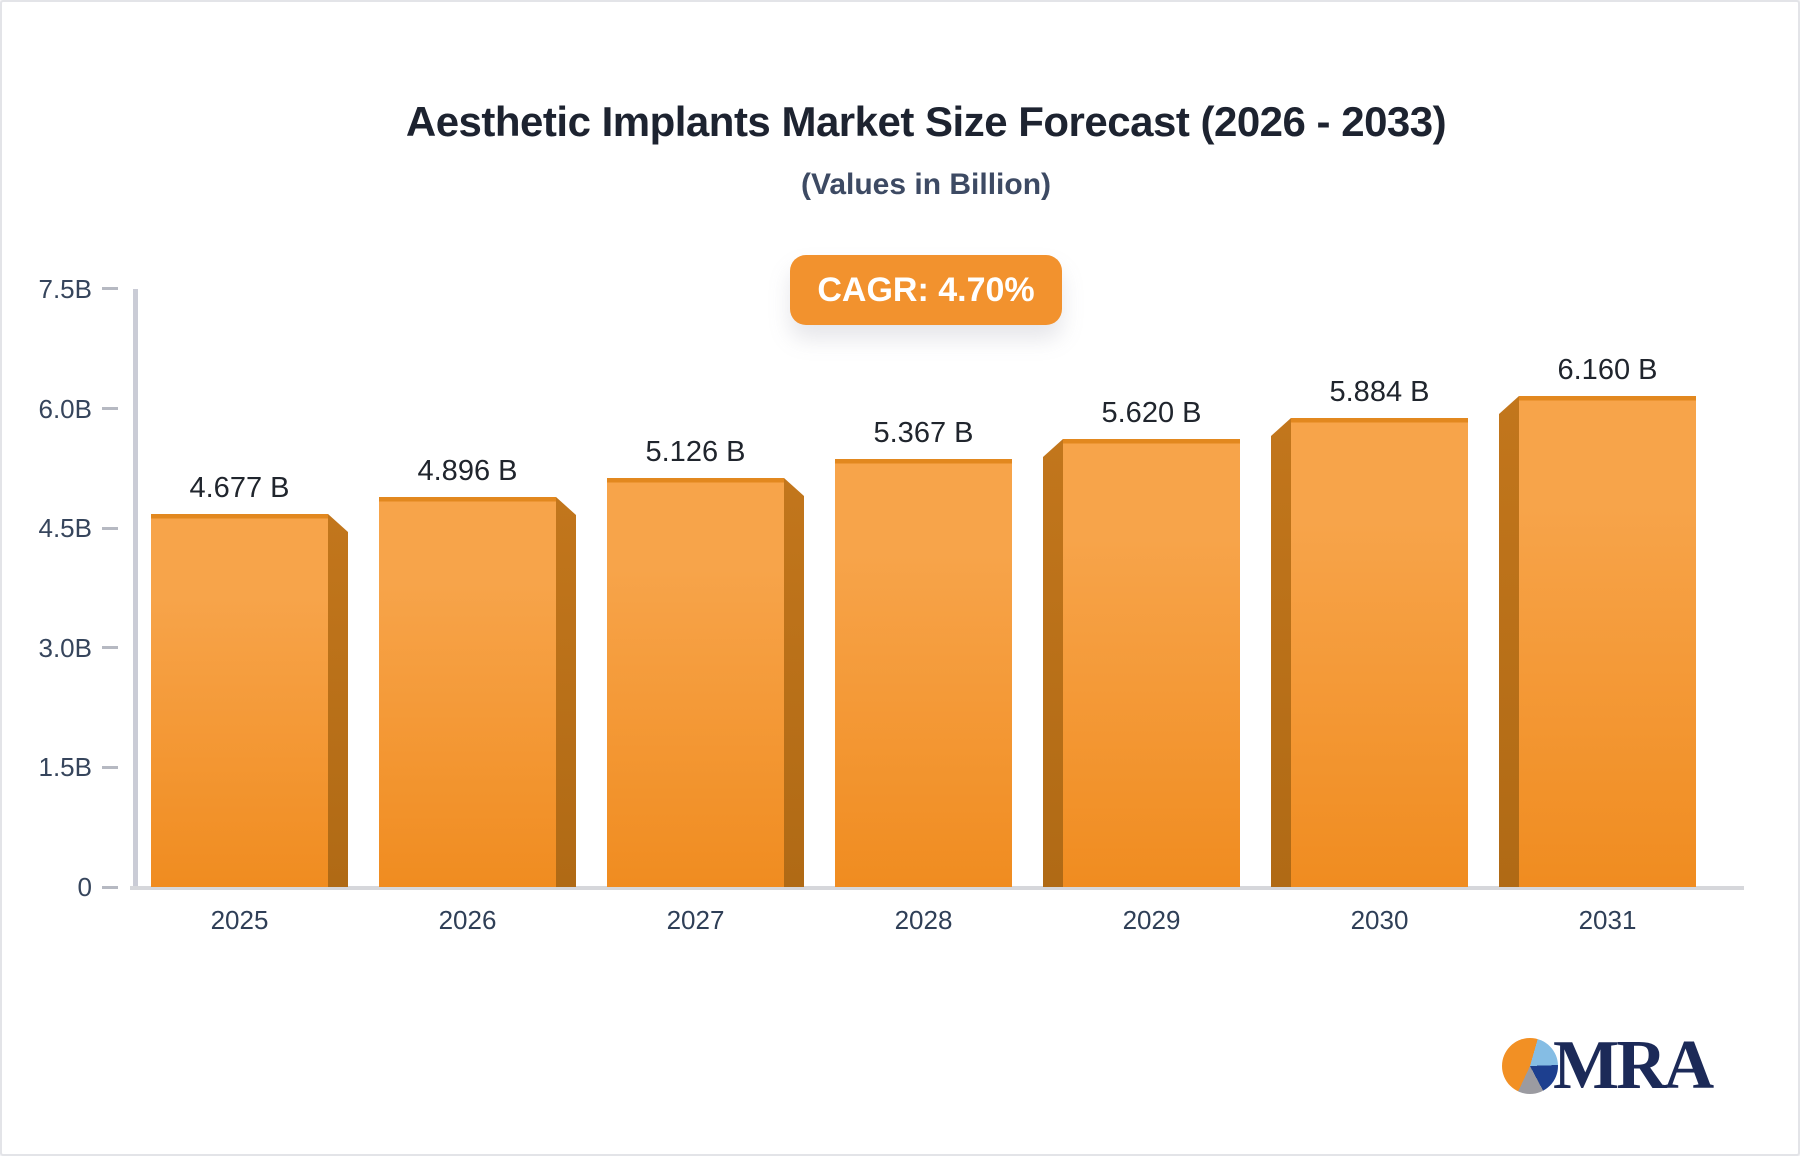 This screenshot has height=1156, width=1800. Describe the element at coordinates (695, 452) in the screenshot. I see `bar-value-label-2027: 5.126 B` at that location.